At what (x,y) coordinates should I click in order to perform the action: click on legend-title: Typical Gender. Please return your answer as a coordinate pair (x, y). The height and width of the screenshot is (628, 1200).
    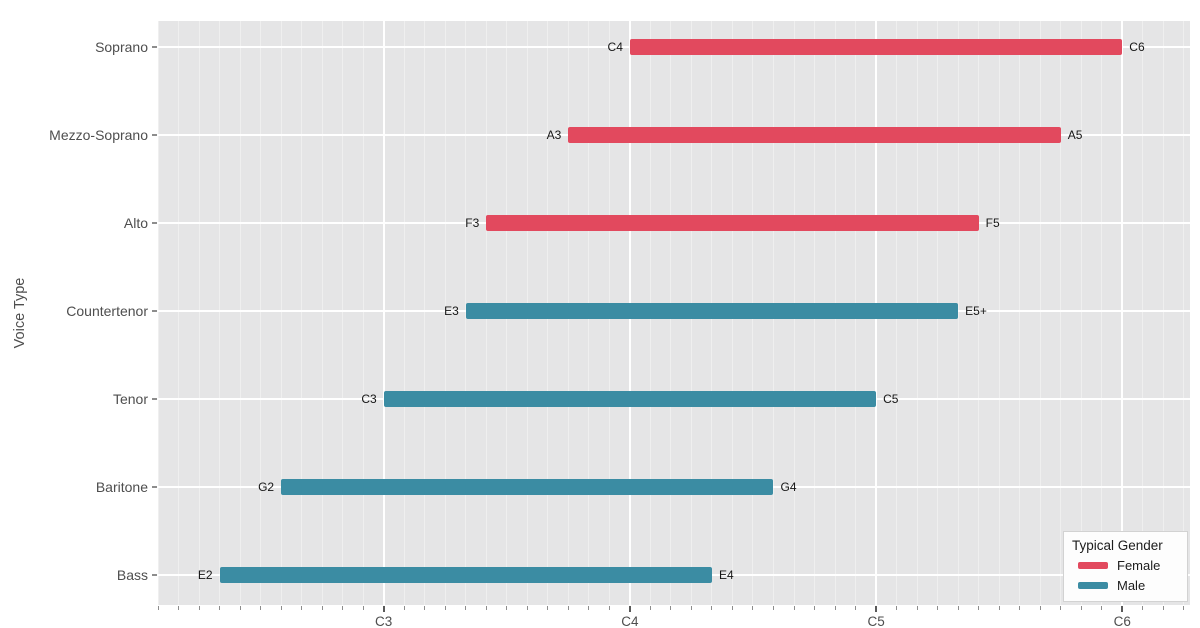
    Looking at the image, I should click on (1117, 545).